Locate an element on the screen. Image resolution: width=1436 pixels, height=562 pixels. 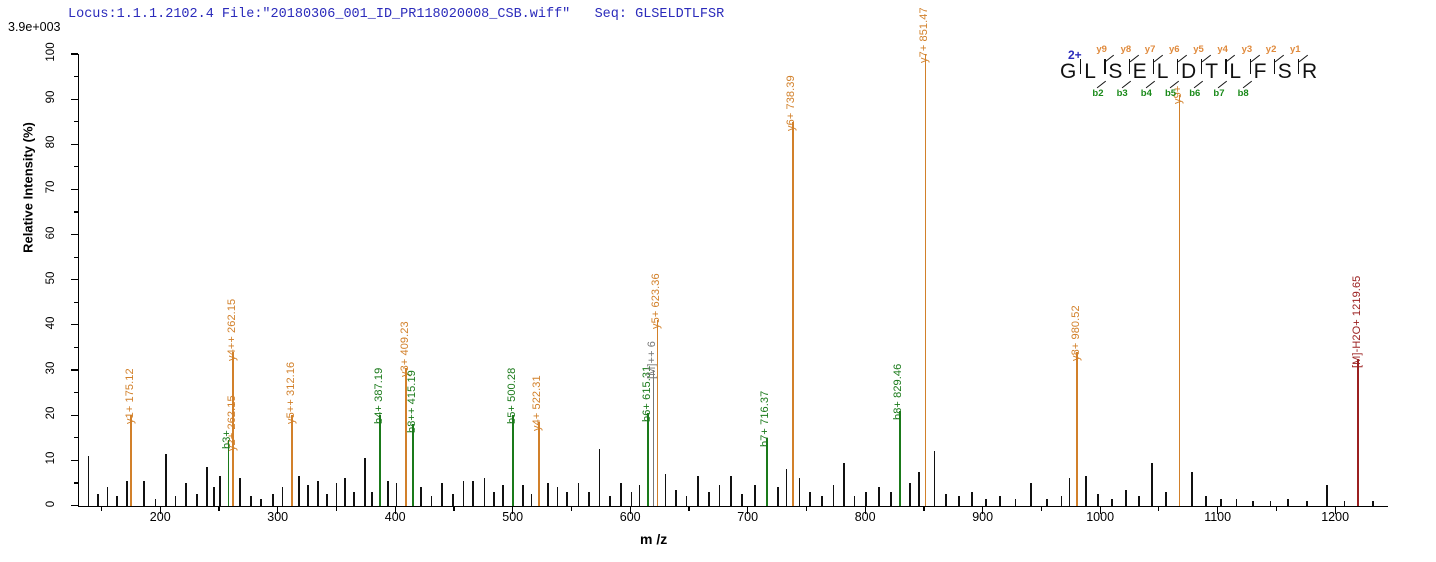
ladder-y-ion-label: y5 is located at coordinates (1198, 49).